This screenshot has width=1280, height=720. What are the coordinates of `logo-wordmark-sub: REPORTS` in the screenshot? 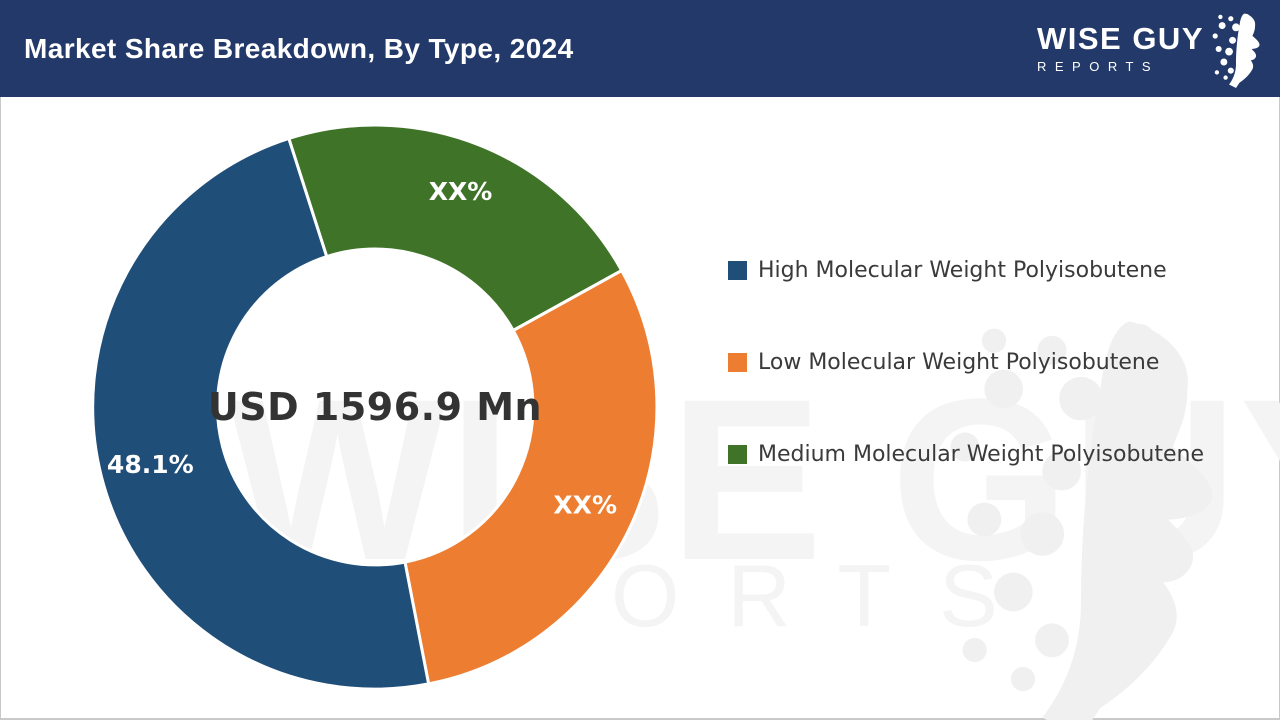 It's located at (1098, 66).